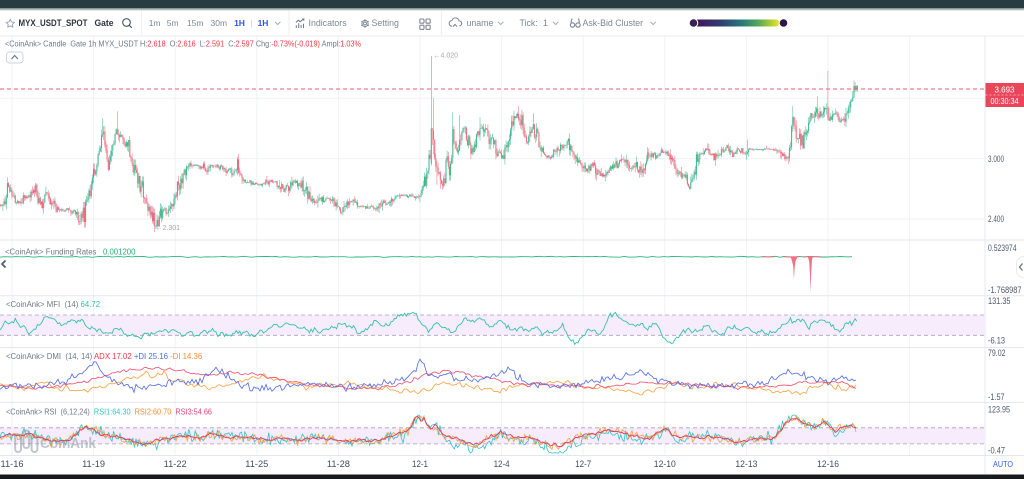 This screenshot has height=479, width=1024. I want to click on svg-text: -1.57, so click(996, 397).